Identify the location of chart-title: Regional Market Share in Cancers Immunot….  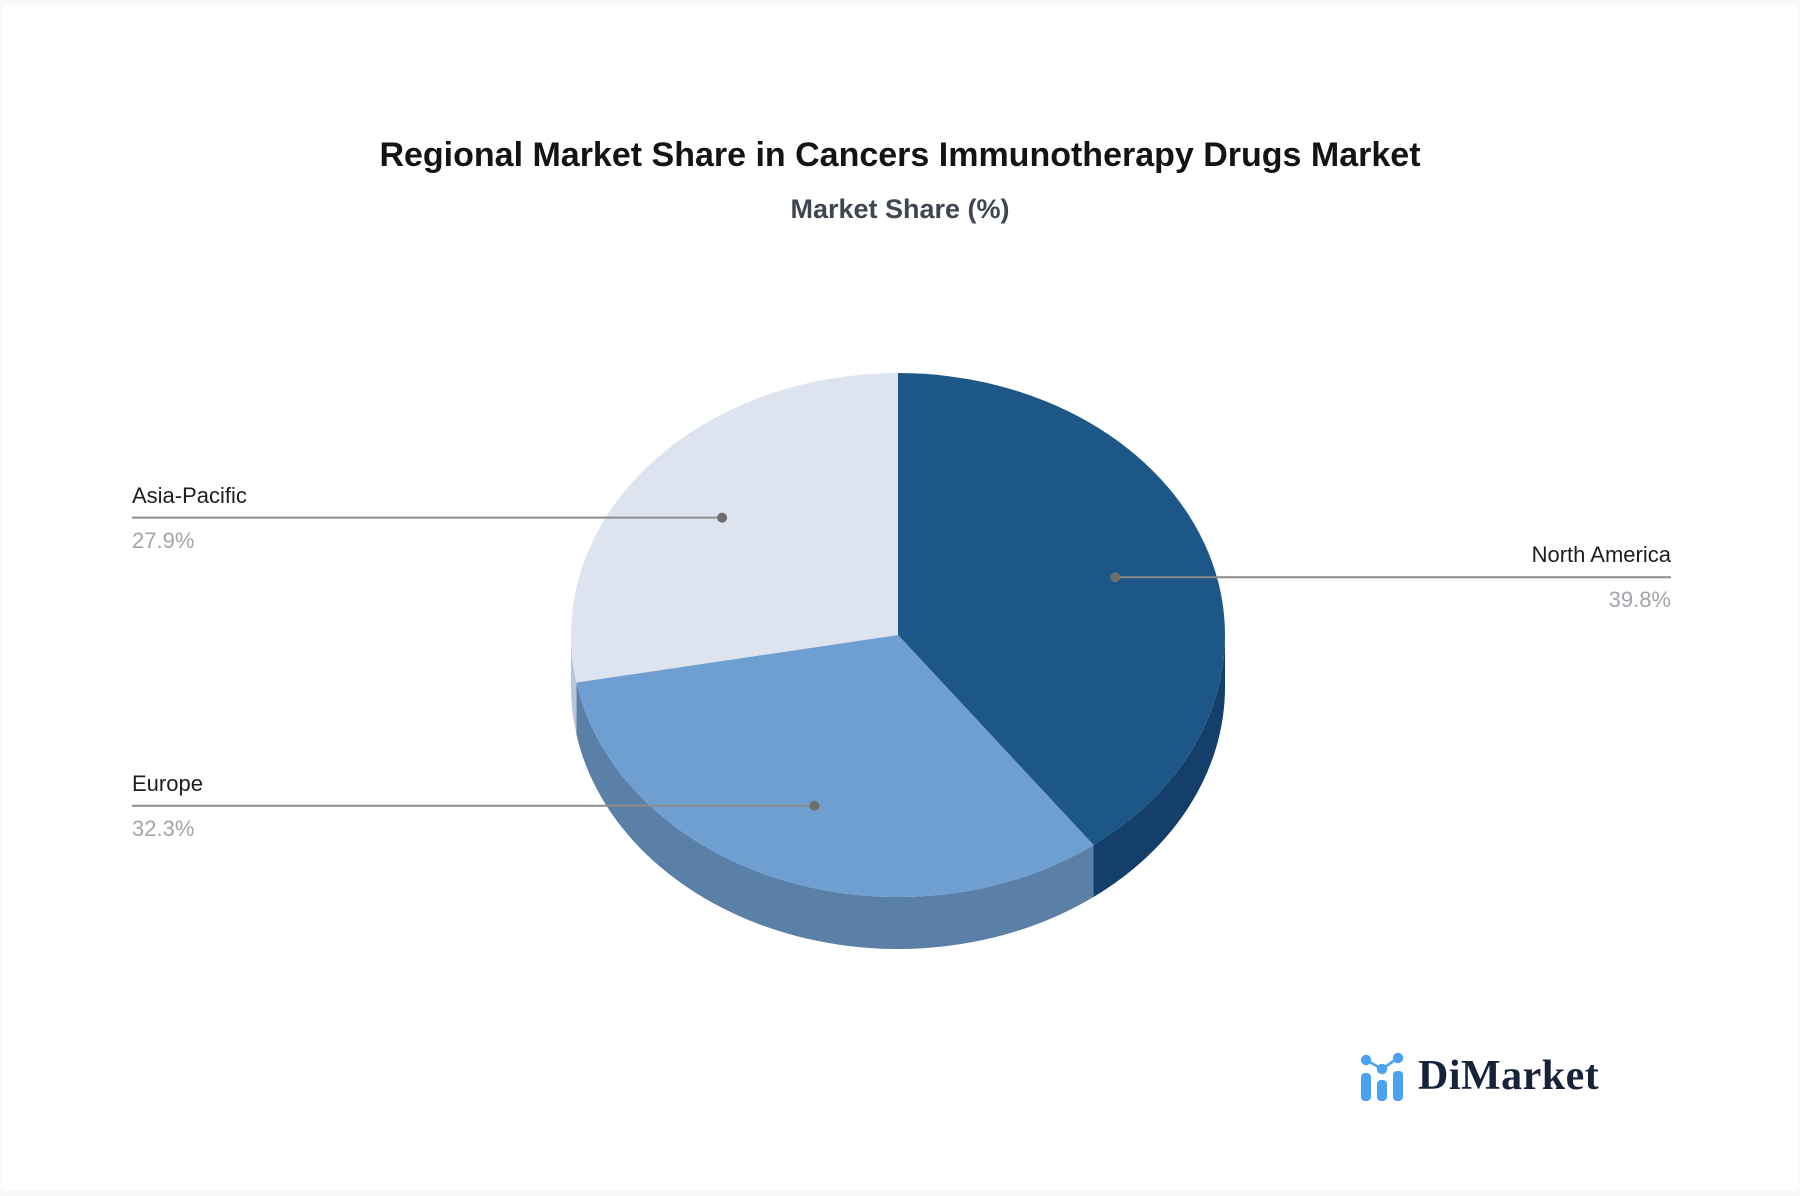
(900, 155).